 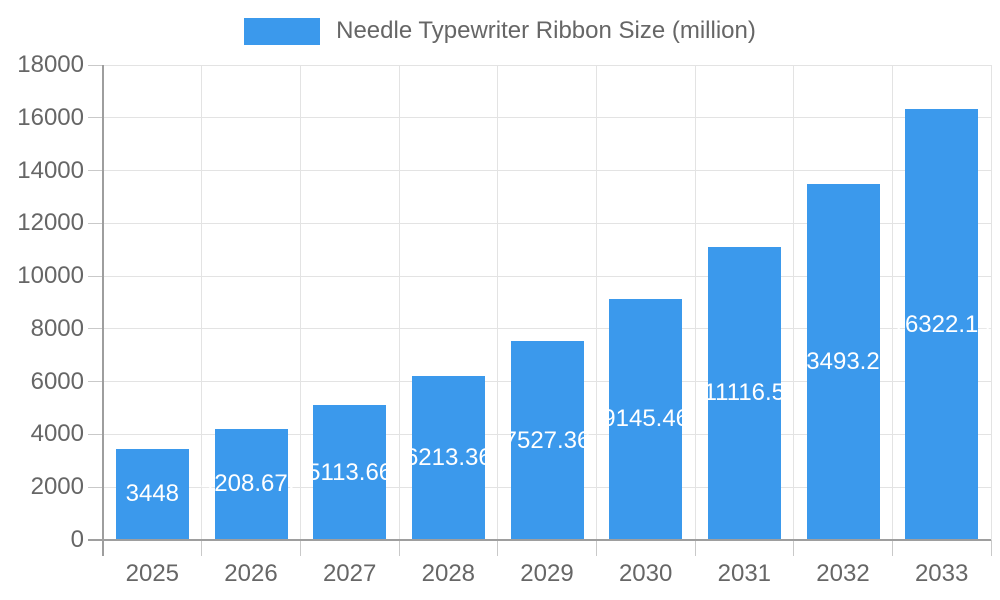 I want to click on x-axis-tick-label: 2030, so click(x=645, y=573).